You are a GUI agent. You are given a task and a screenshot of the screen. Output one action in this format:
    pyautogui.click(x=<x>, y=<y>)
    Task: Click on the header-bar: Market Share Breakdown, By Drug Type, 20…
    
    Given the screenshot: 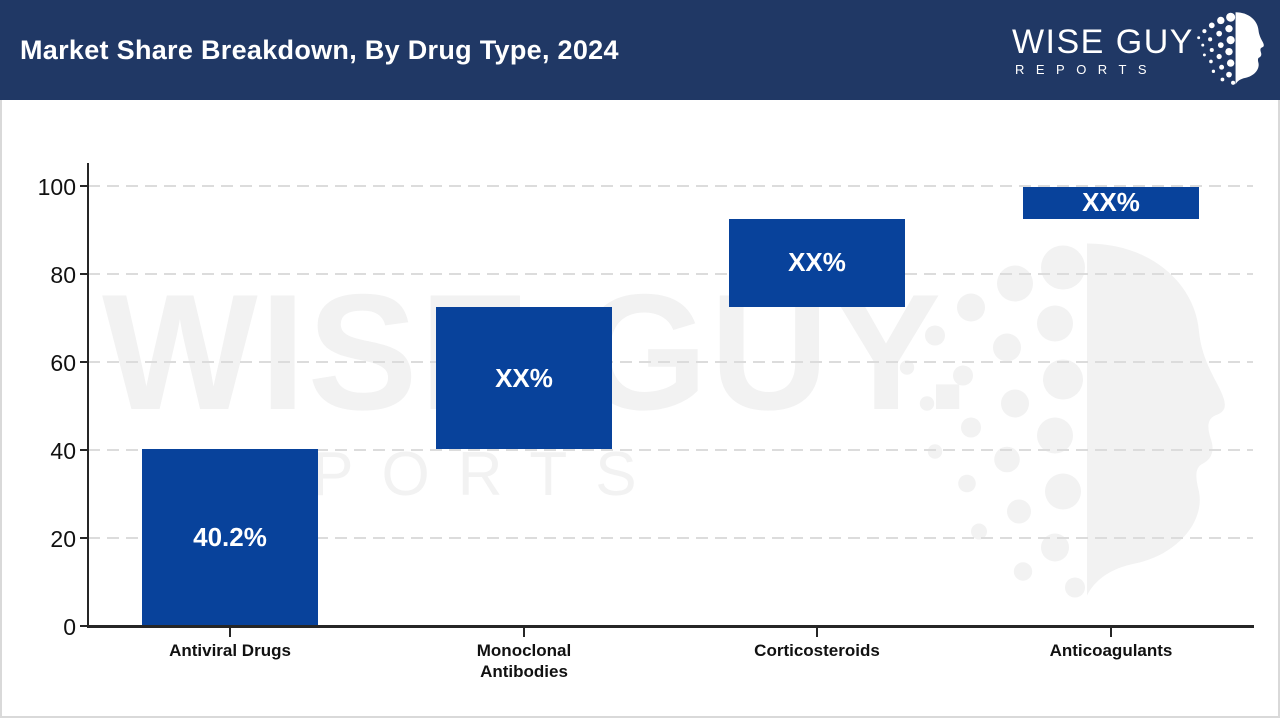 What is the action you would take?
    pyautogui.click(x=640, y=50)
    